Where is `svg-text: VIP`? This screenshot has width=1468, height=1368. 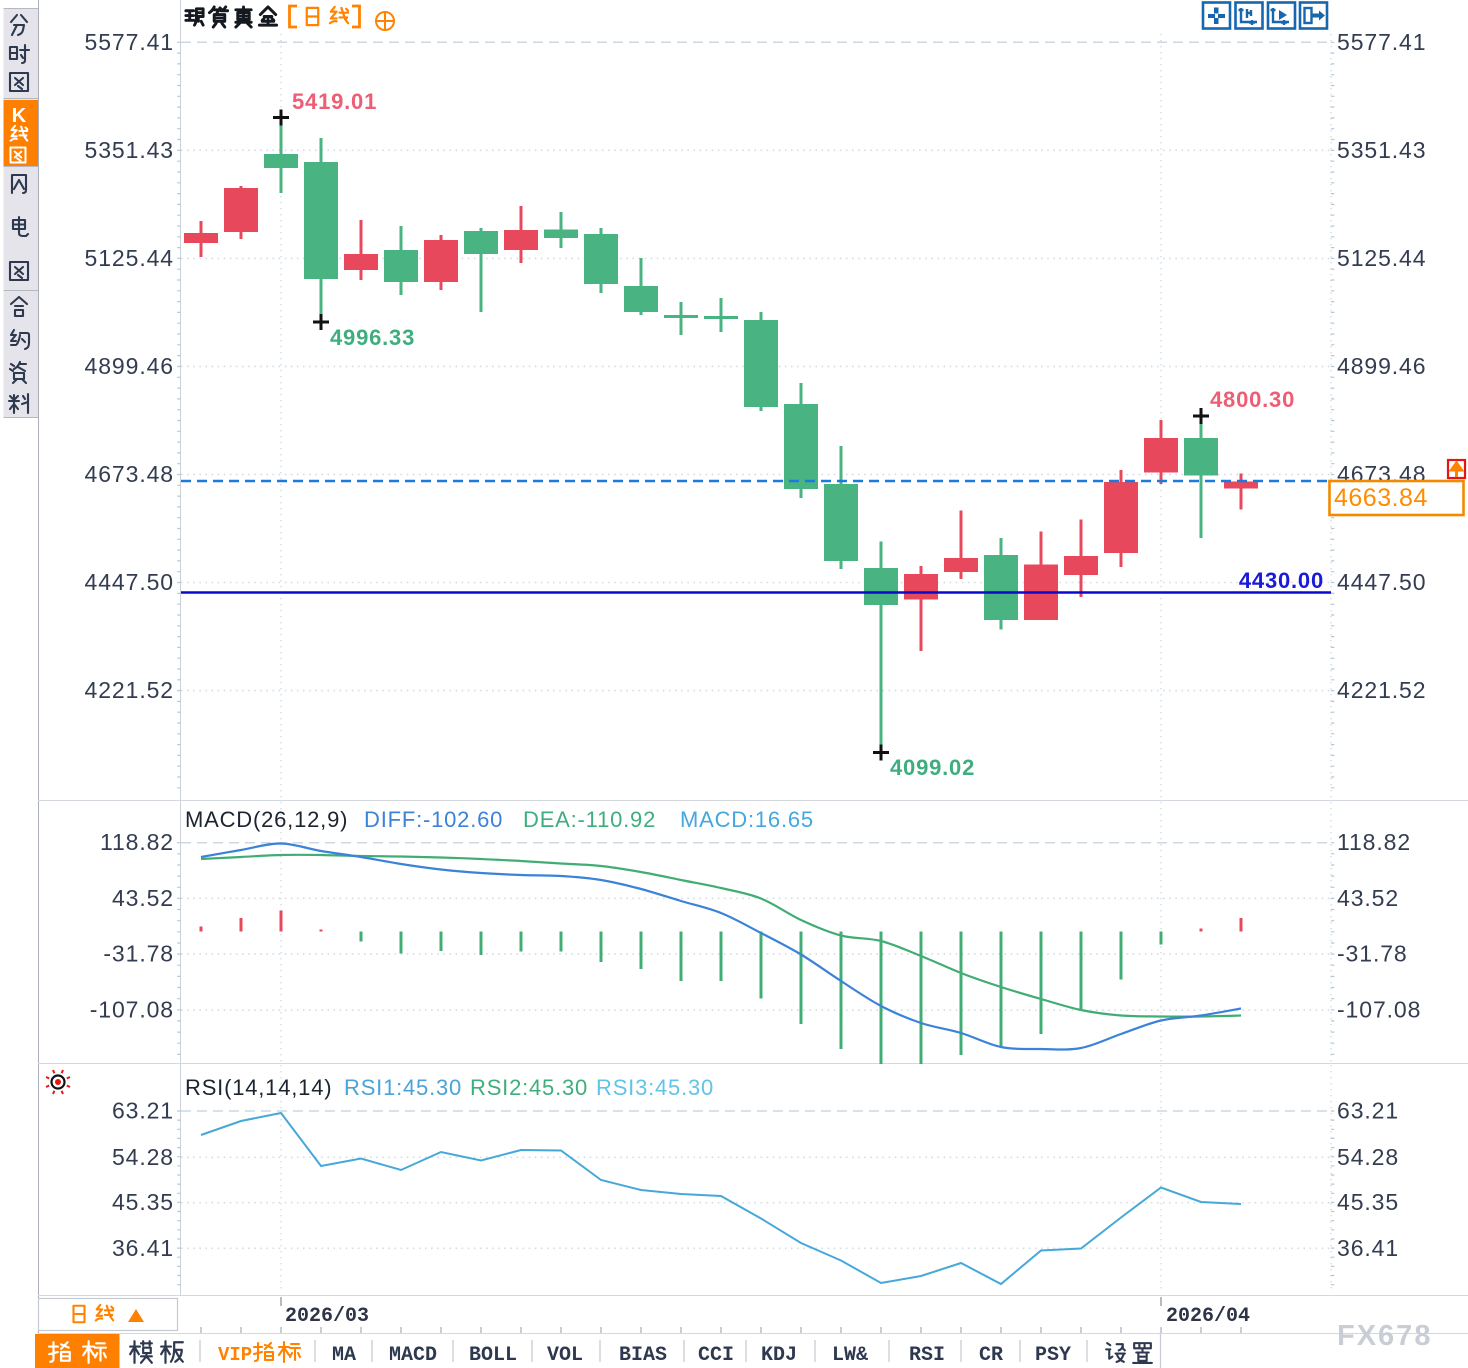
svg-text: VIP is located at coordinates (235, 1355).